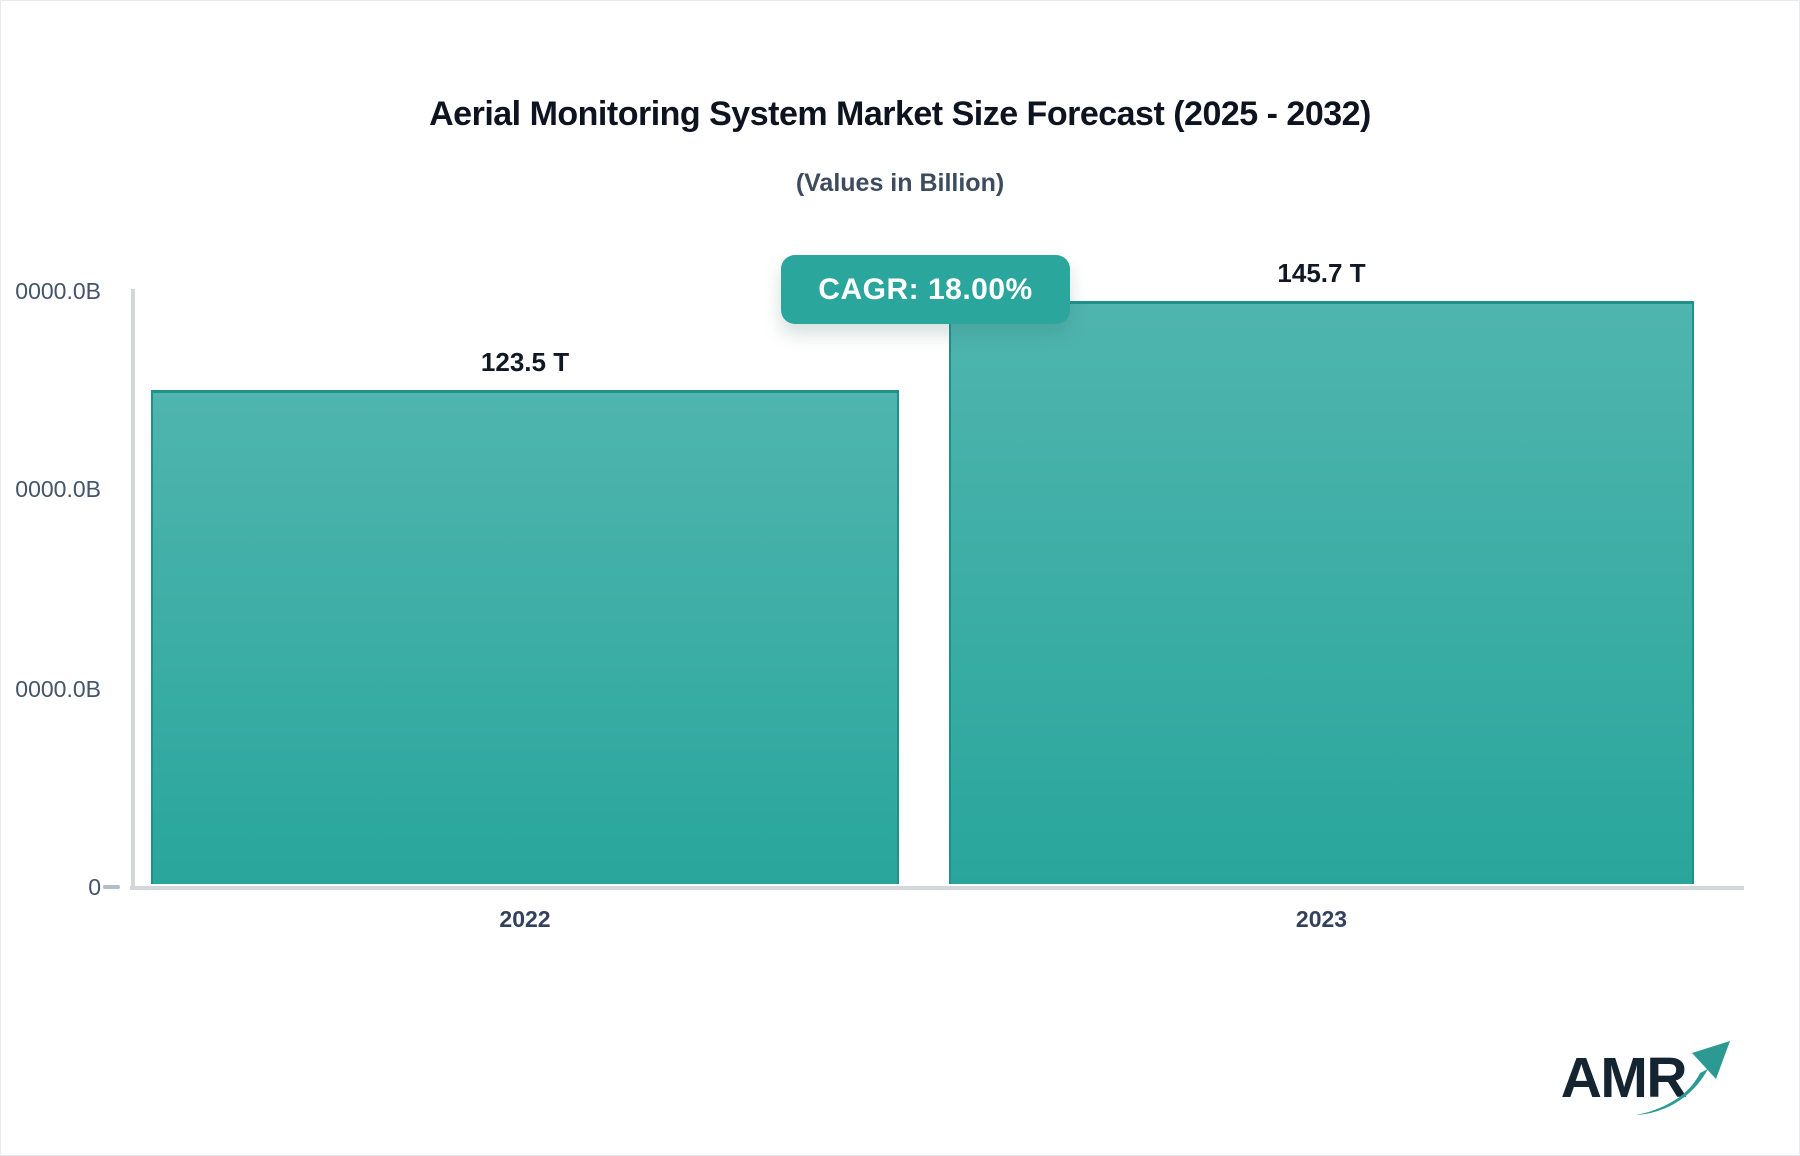  I want to click on x-axis-category-label: 2022, so click(525, 919).